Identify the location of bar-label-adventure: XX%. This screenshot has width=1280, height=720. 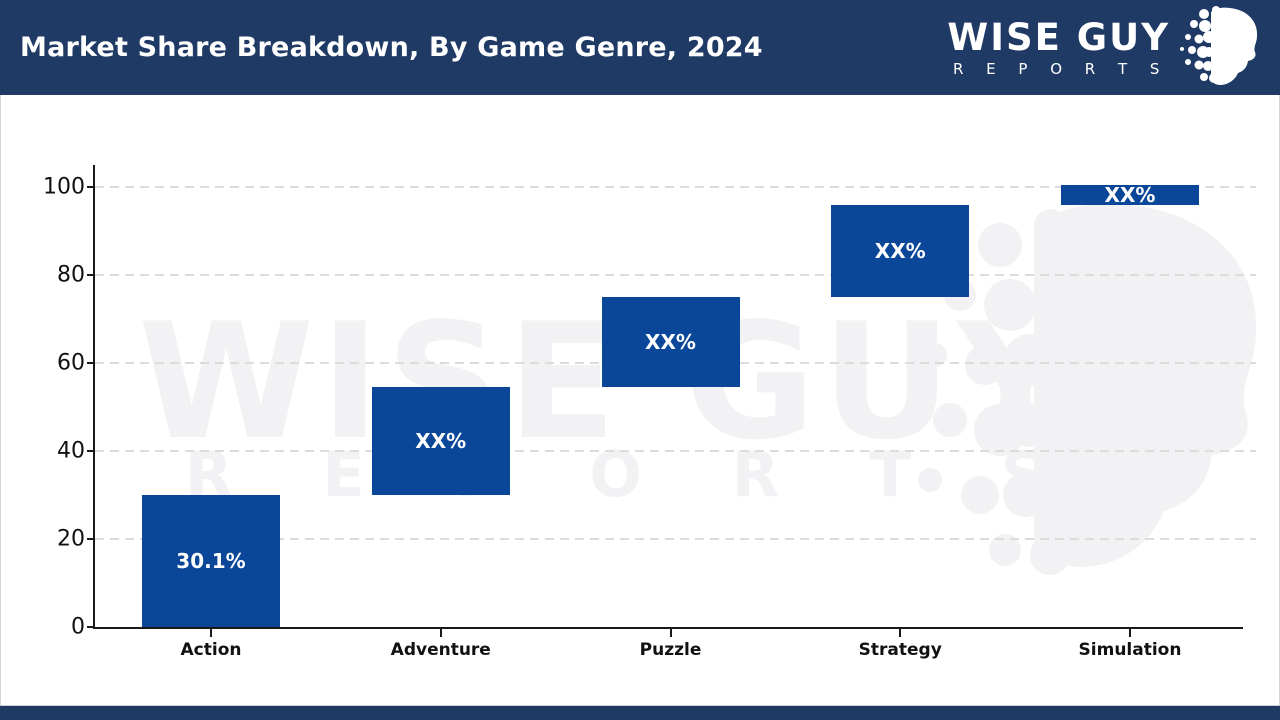
(441, 440).